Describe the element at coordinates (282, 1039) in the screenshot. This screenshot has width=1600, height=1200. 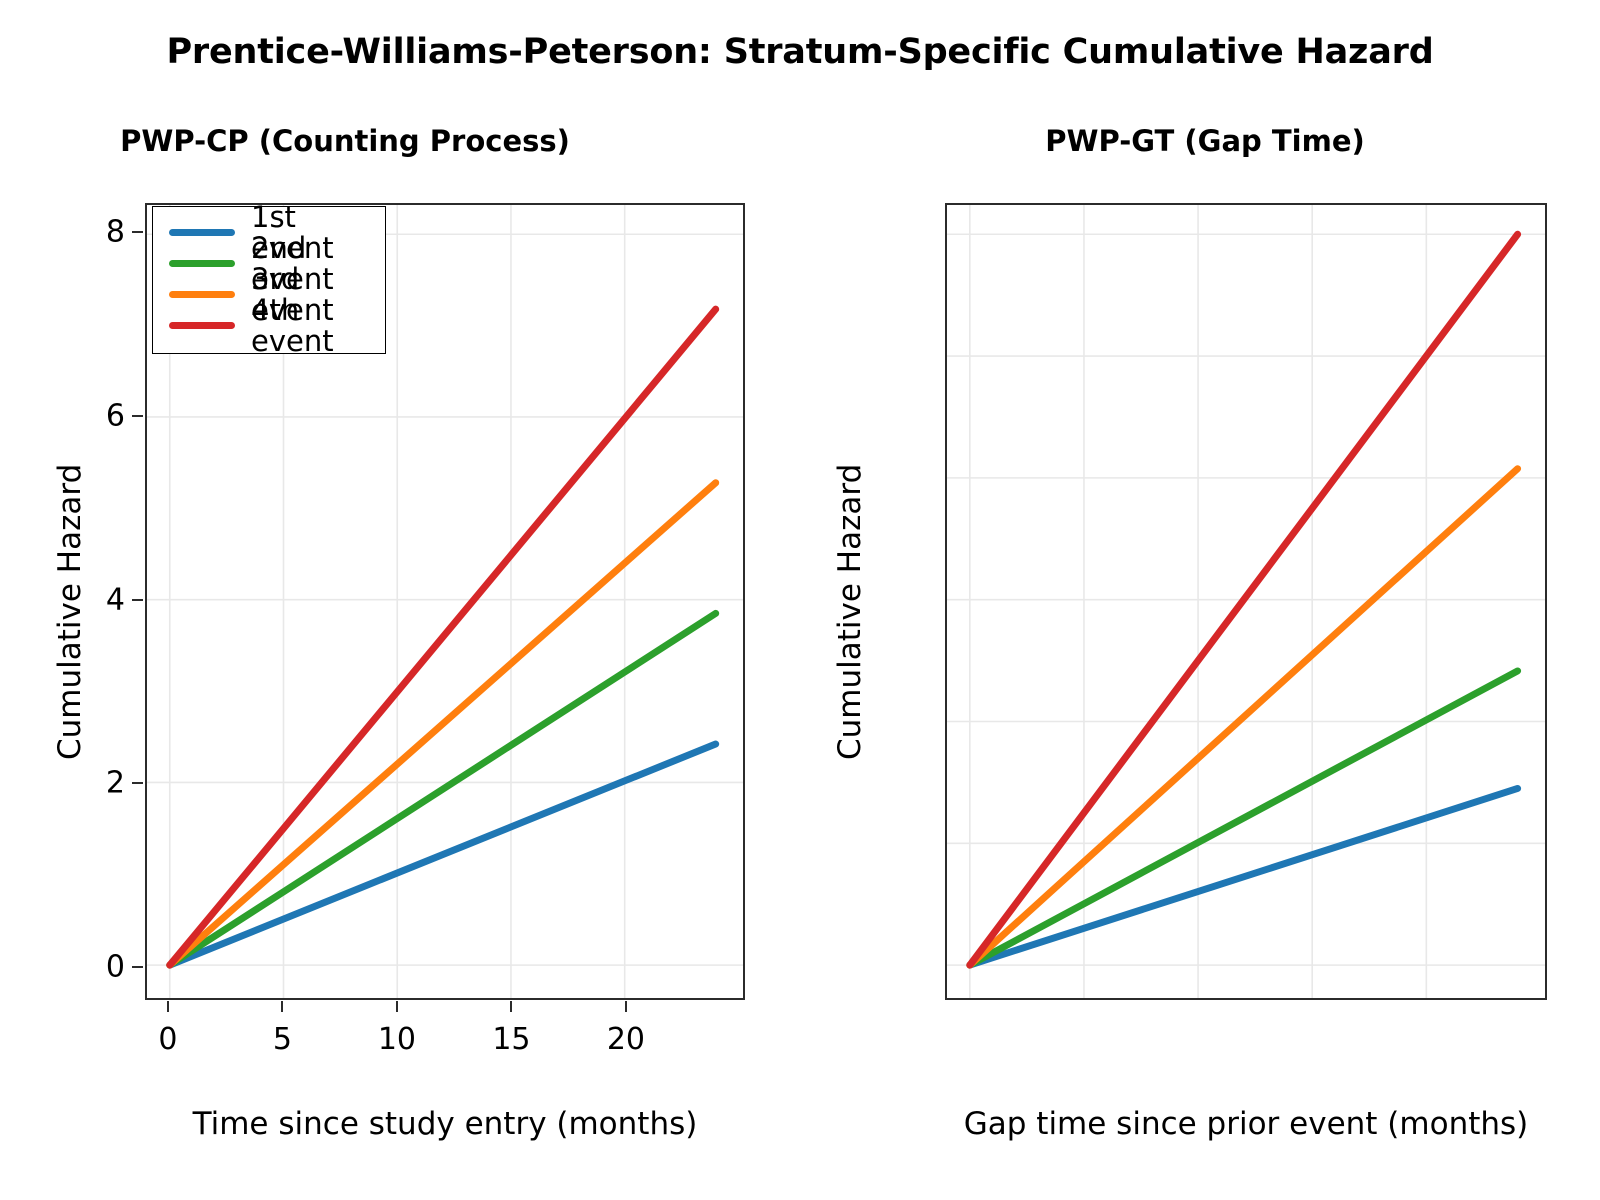
I see `x-tick-label: 5` at that location.